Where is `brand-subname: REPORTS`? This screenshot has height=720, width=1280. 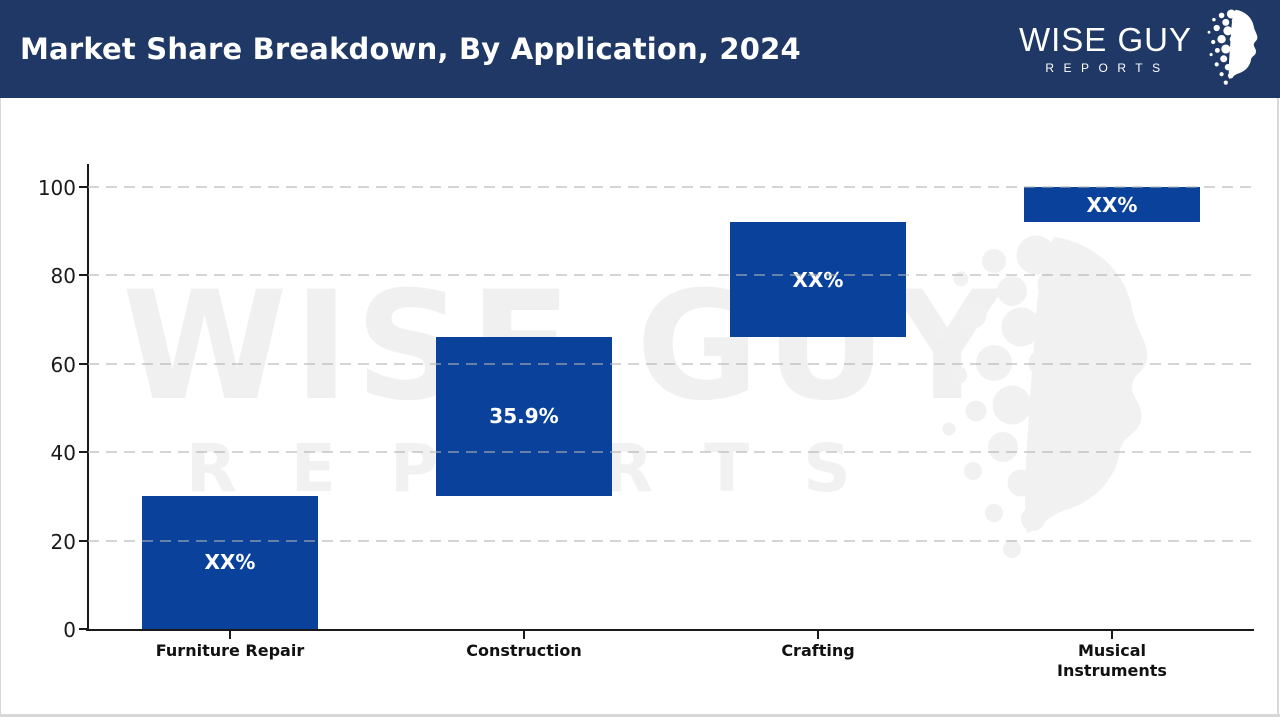 brand-subname: REPORTS is located at coordinates (1107, 68).